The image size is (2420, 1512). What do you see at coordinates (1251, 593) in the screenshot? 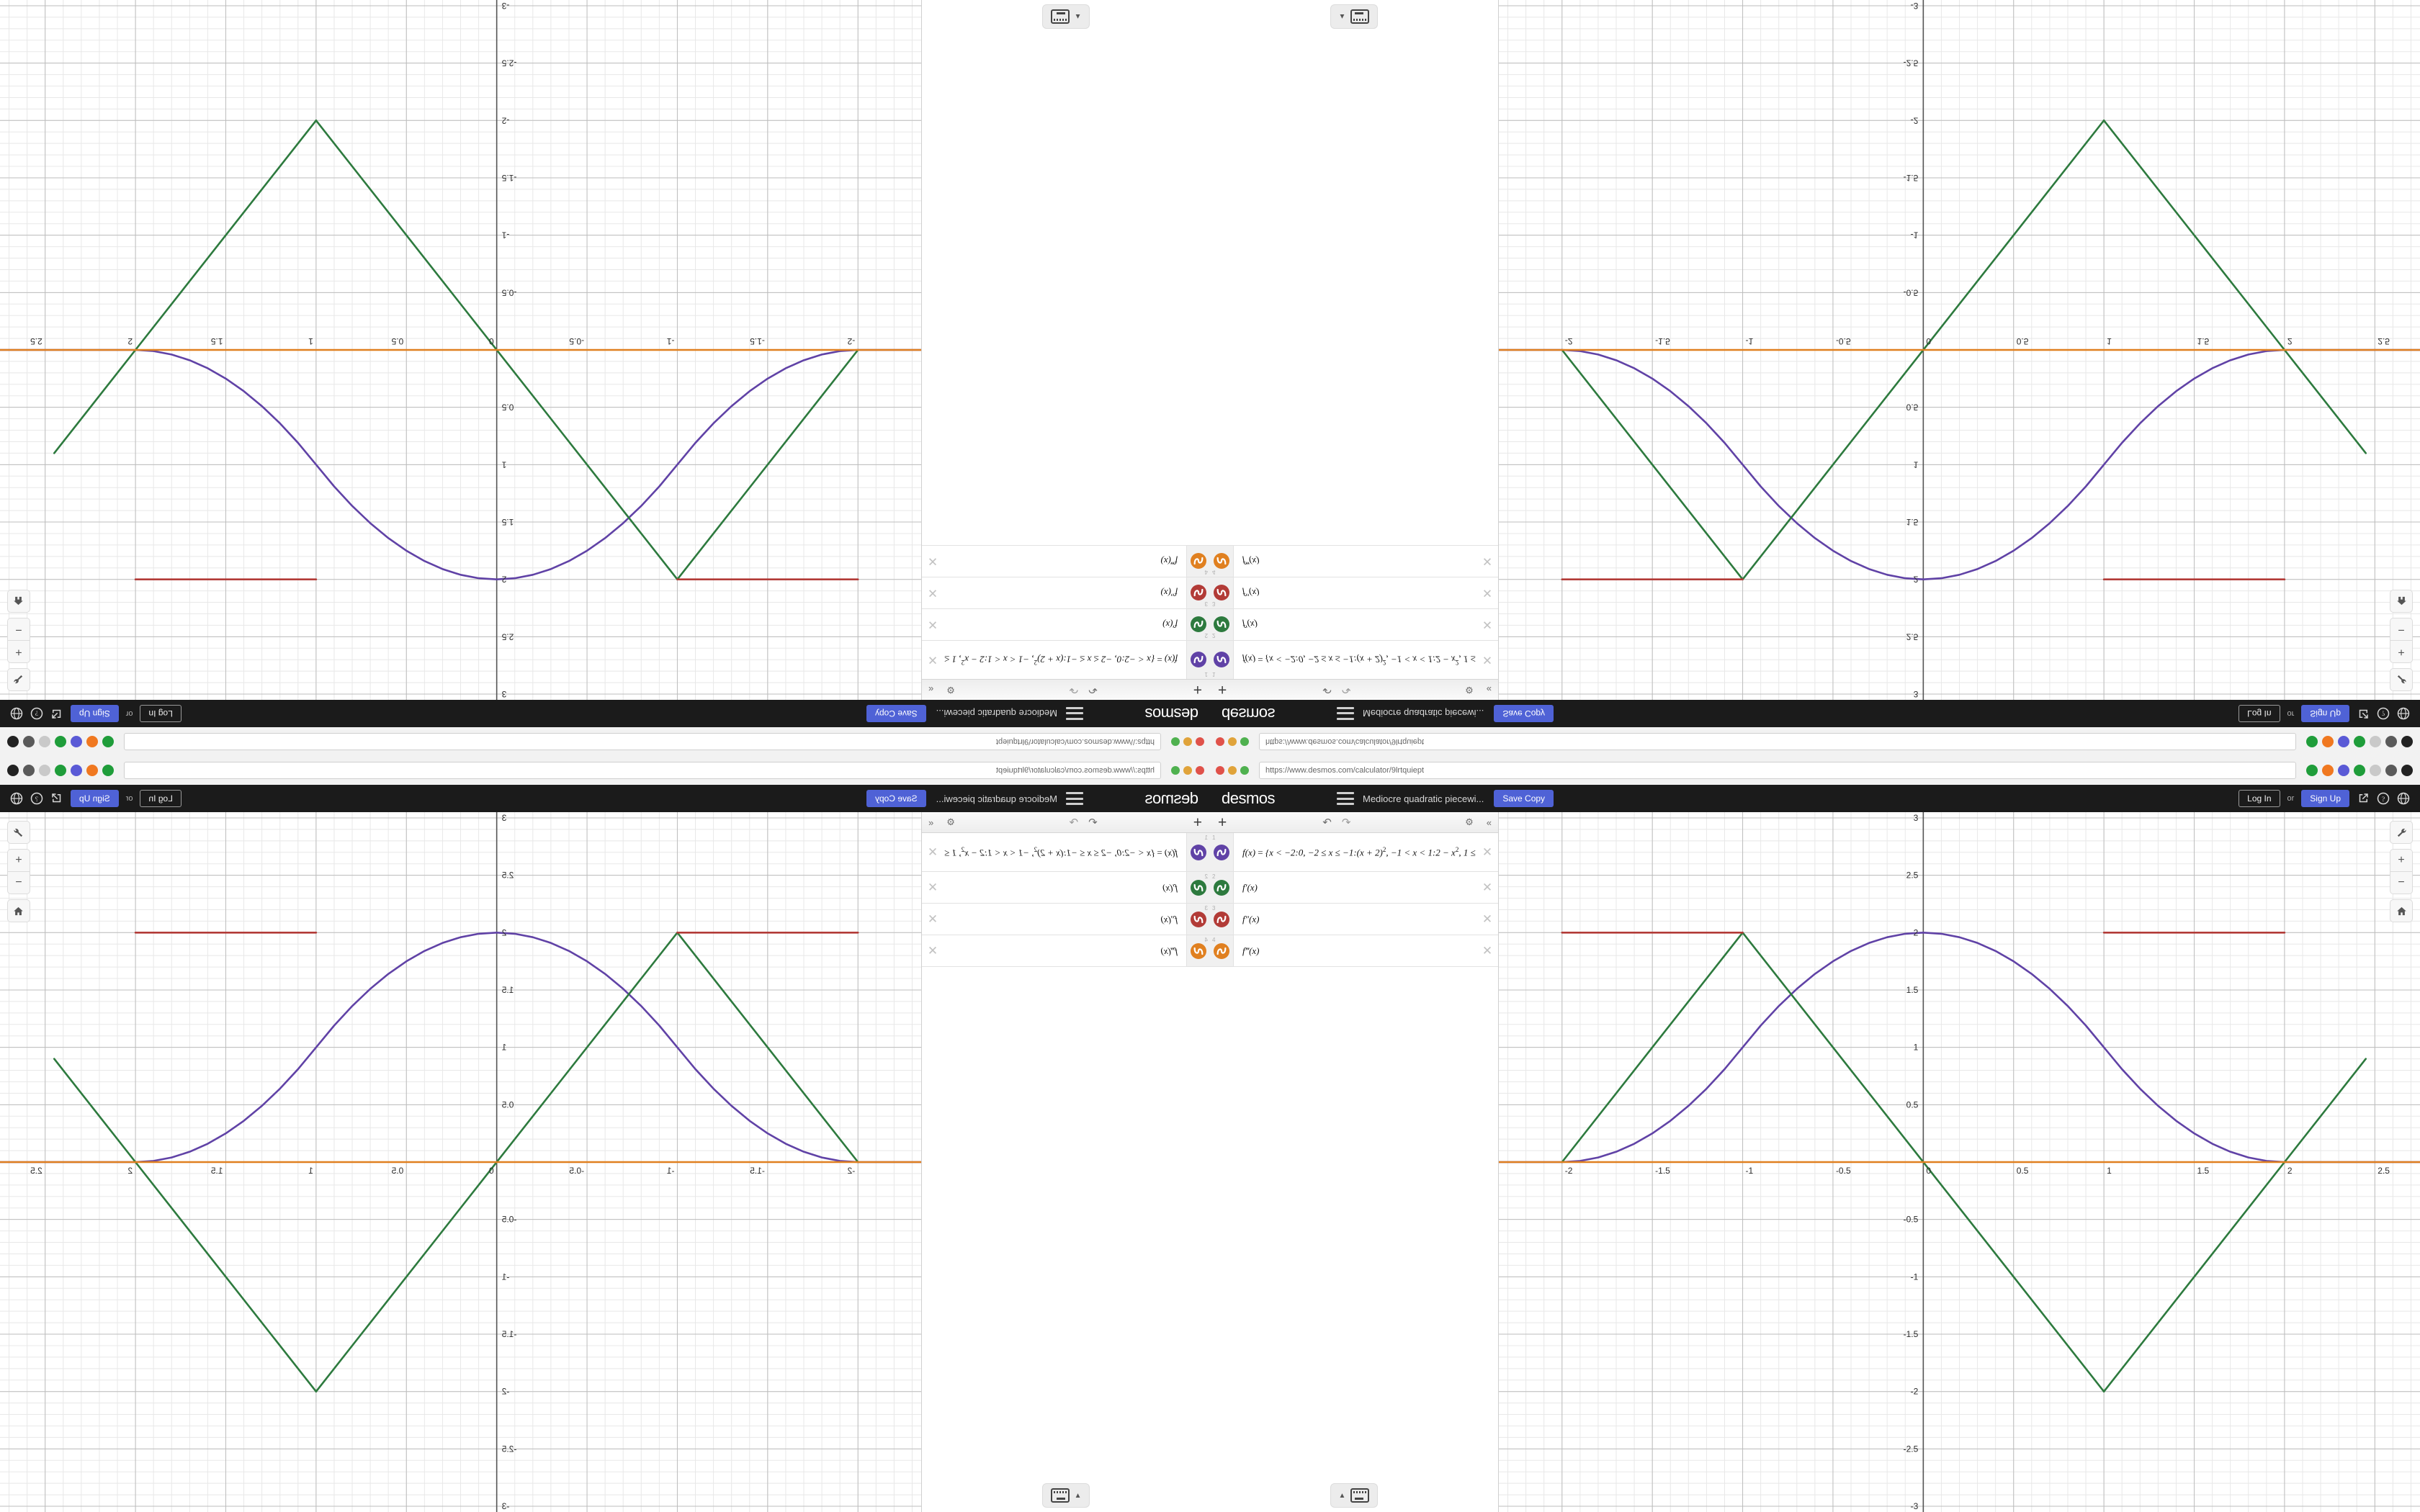
I see `expression-3-math: f″(x)` at bounding box center [1251, 593].